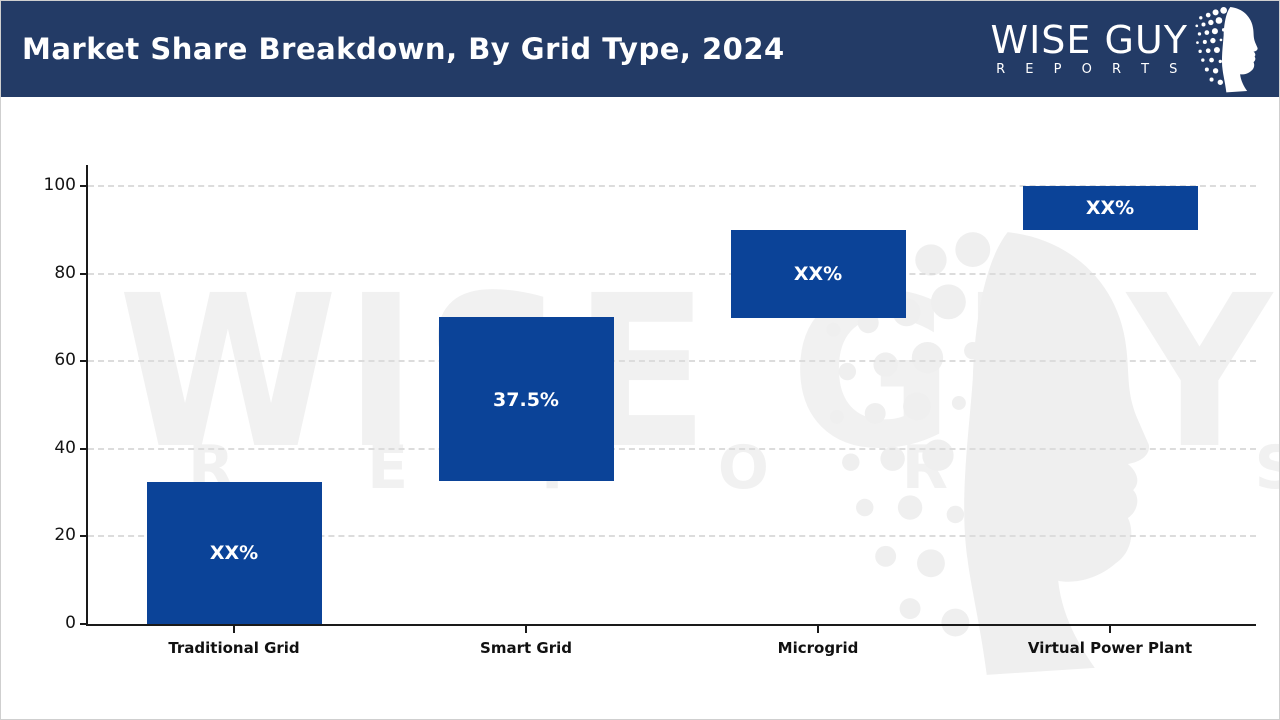 This screenshot has height=720, width=1280. What do you see at coordinates (65, 272) in the screenshot?
I see `y-tick-label-80: 80` at bounding box center [65, 272].